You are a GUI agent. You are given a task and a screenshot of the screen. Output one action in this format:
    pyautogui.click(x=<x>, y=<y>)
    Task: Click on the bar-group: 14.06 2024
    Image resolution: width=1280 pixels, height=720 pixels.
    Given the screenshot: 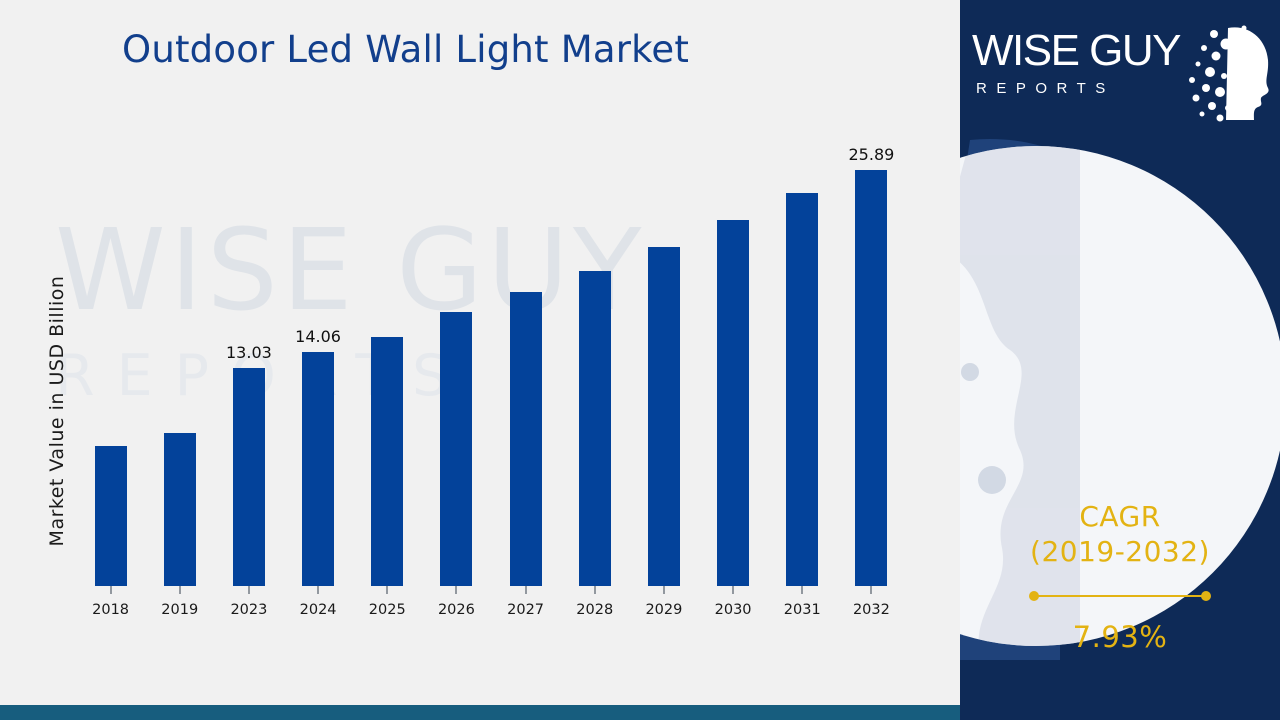 What is the action you would take?
    pyautogui.click(x=318, y=384)
    